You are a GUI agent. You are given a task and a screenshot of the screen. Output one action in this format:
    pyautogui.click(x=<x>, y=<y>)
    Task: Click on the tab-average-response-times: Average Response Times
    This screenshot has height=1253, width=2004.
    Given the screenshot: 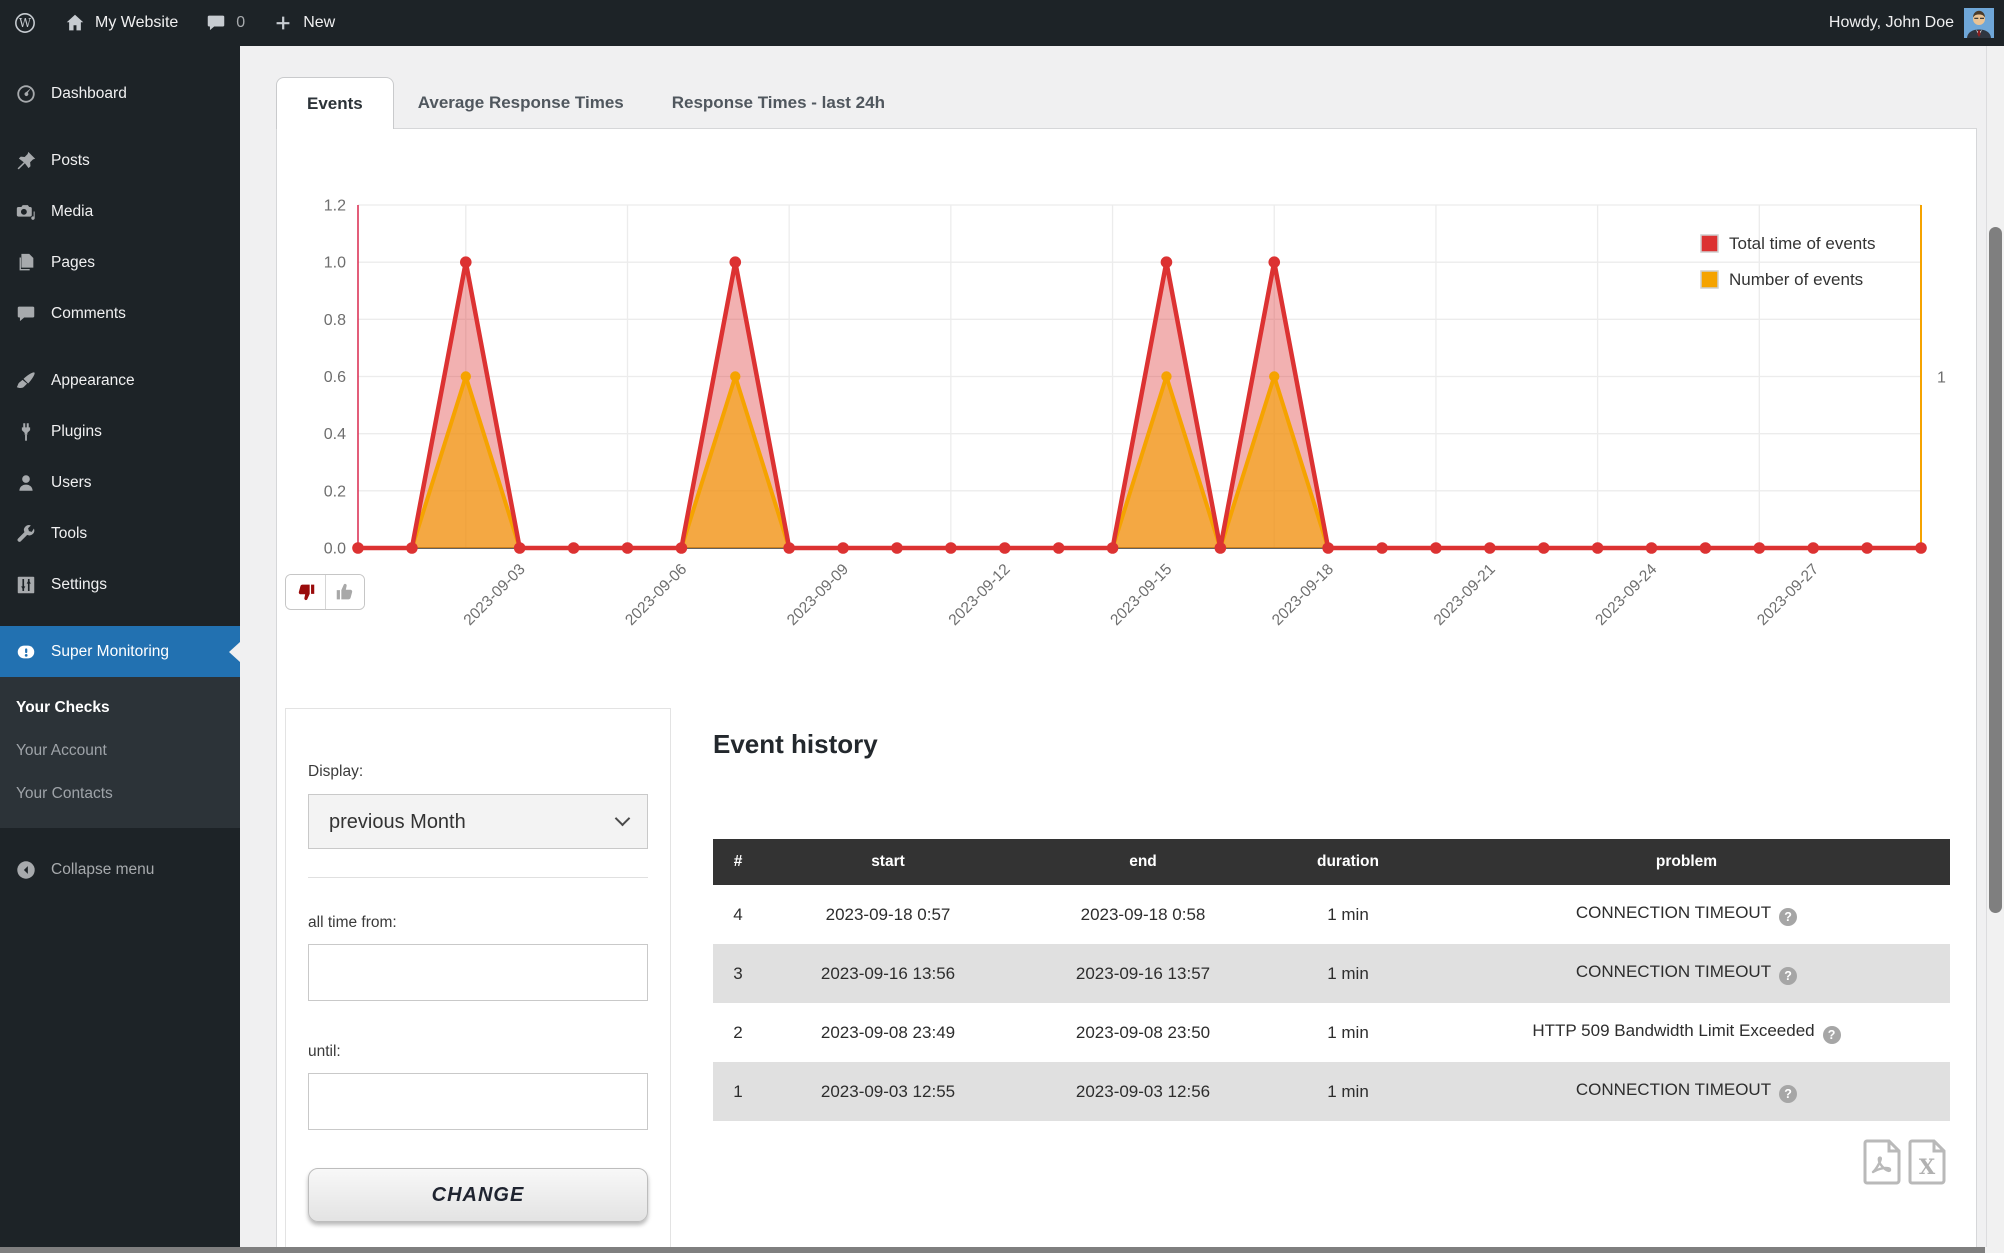 What is the action you would take?
    pyautogui.click(x=520, y=102)
    